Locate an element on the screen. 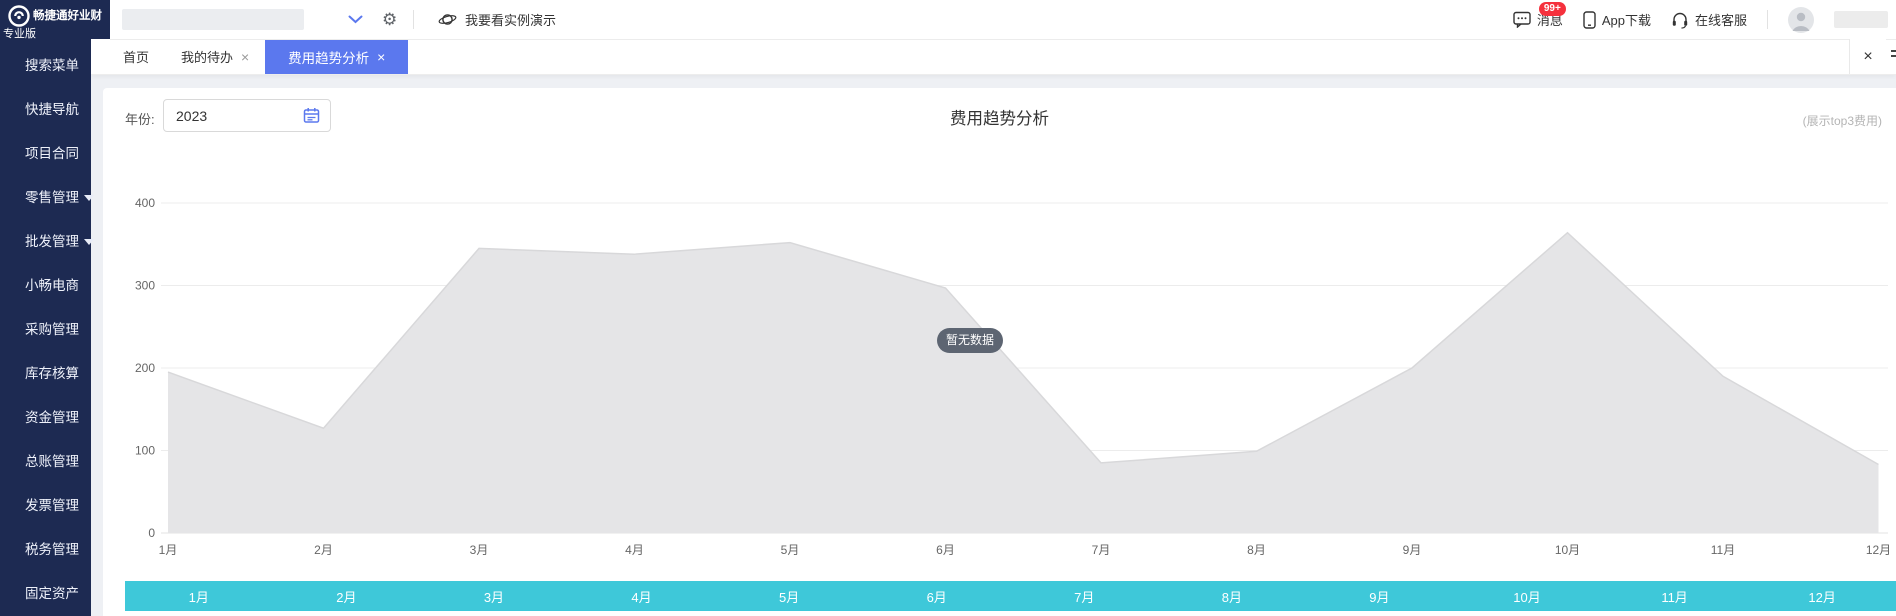  sidebar-item-13: 固定资产 is located at coordinates (45, 594).